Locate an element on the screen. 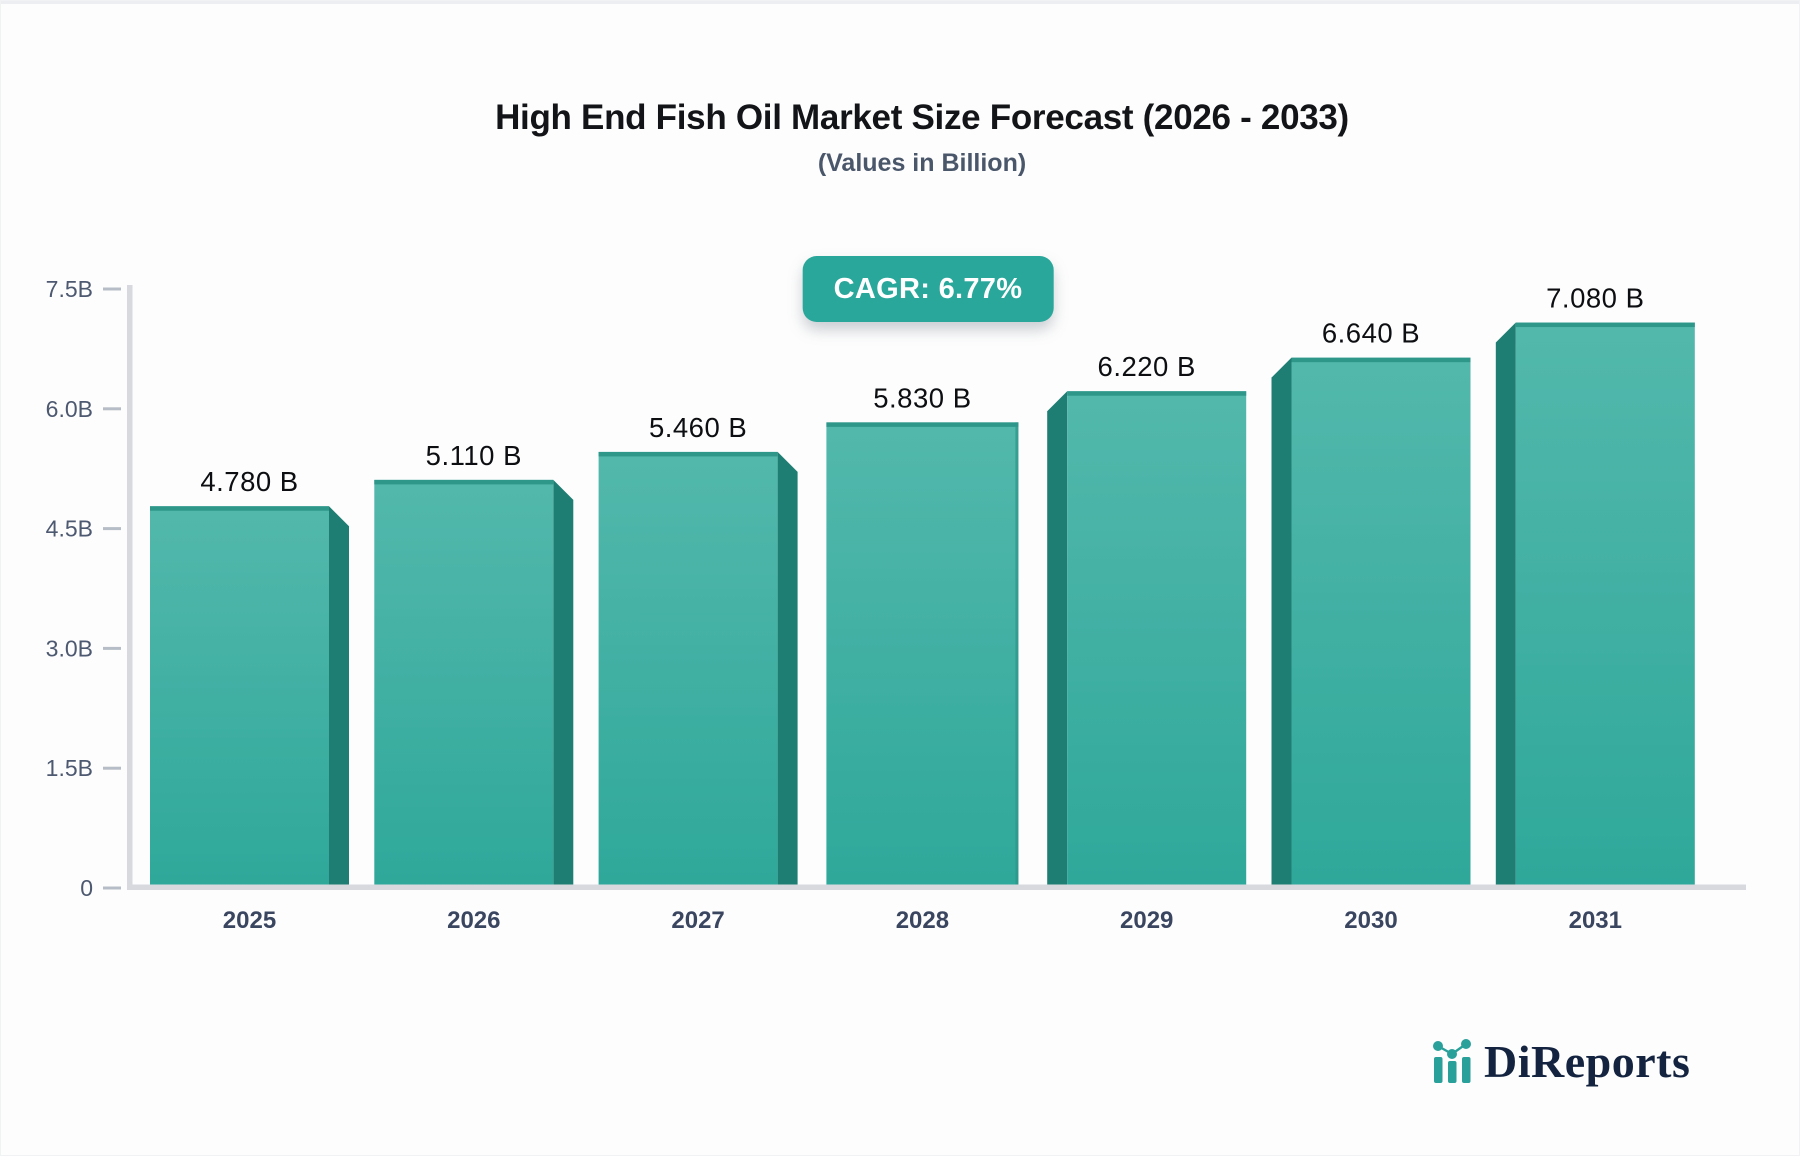  bar-value-label: 5.460 B is located at coordinates (698, 427).